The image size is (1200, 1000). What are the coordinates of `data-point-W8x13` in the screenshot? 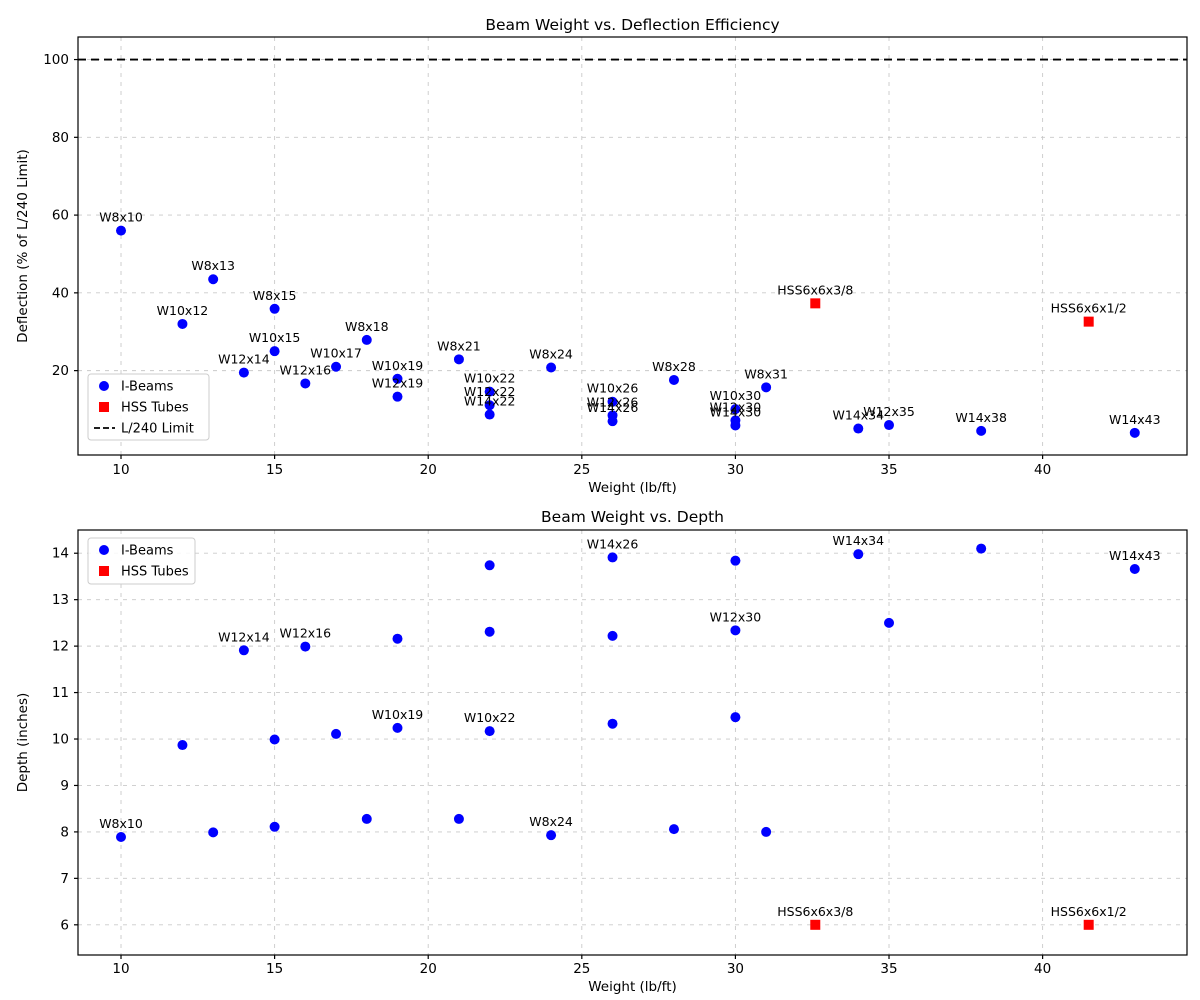 It's located at (213, 832).